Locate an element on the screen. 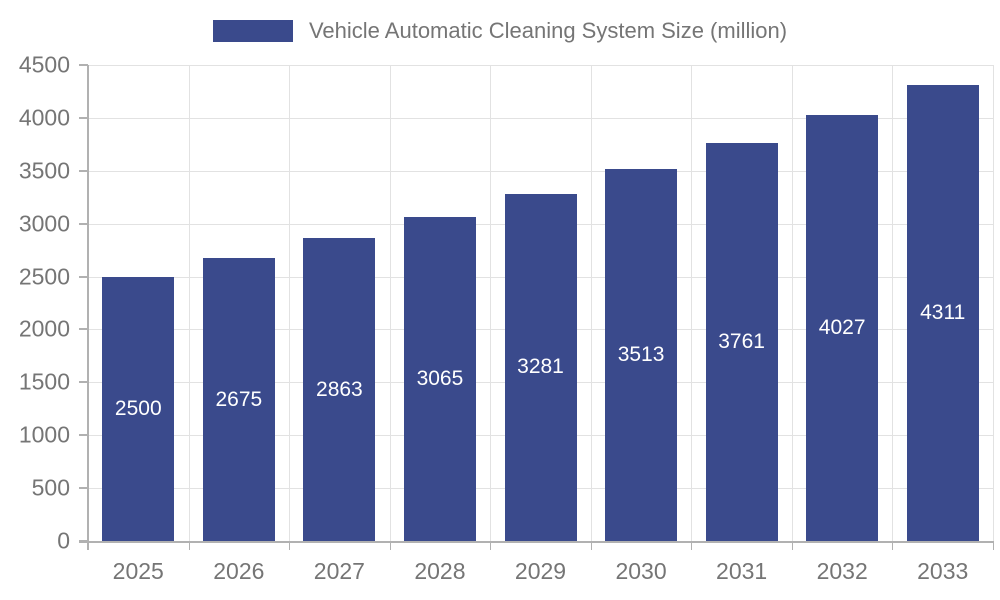 This screenshot has width=1000, height=600. x-tick-label: 2030 is located at coordinates (641, 571).